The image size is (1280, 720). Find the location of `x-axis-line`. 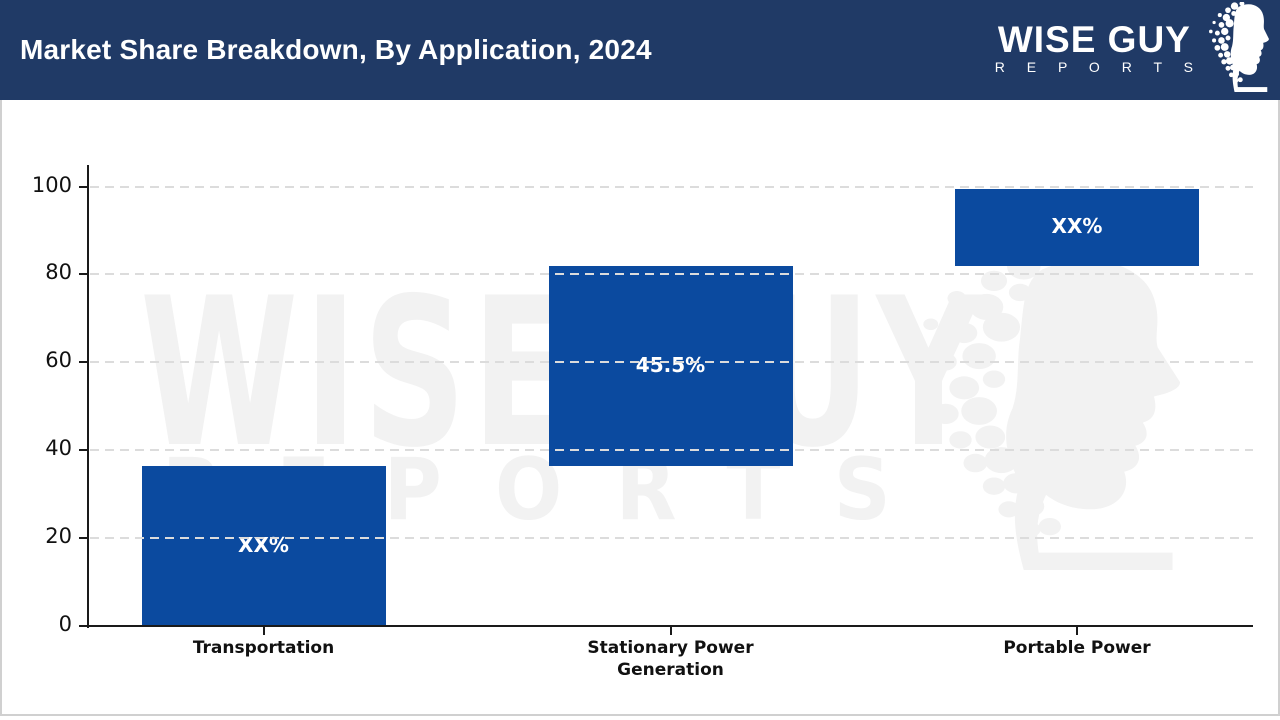

x-axis-line is located at coordinates (670, 626).